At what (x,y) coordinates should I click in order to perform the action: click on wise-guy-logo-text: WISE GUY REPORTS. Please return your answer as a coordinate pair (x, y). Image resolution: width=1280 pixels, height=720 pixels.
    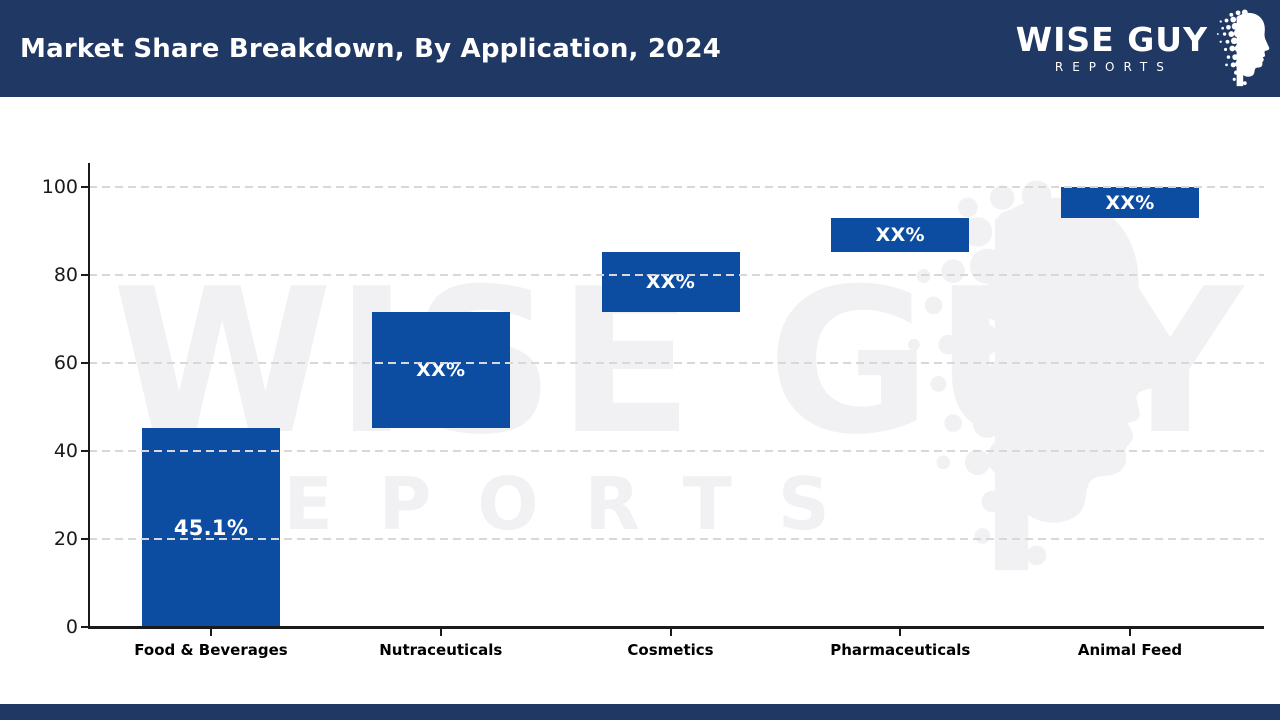
    Looking at the image, I should click on (1112, 48).